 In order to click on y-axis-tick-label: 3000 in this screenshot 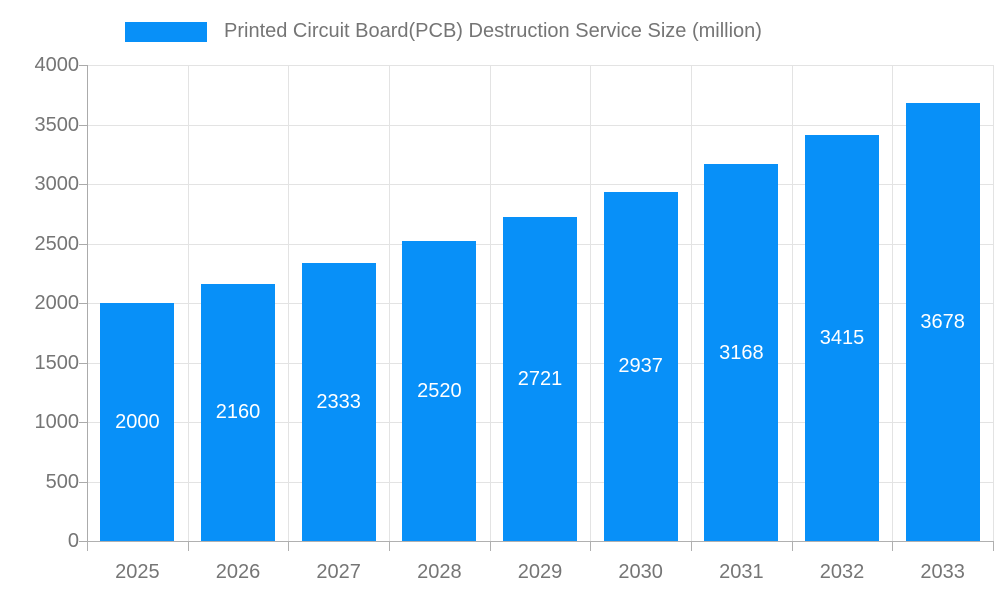, I will do `click(57, 184)`.